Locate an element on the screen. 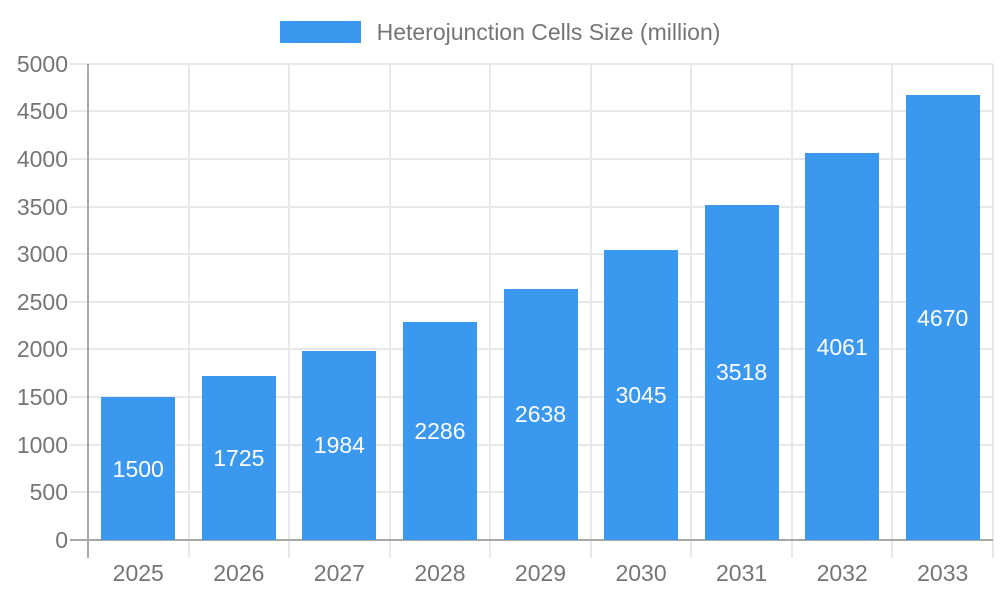 This screenshot has height=600, width=1000. bar-value-2025: 1500 is located at coordinates (138, 468).